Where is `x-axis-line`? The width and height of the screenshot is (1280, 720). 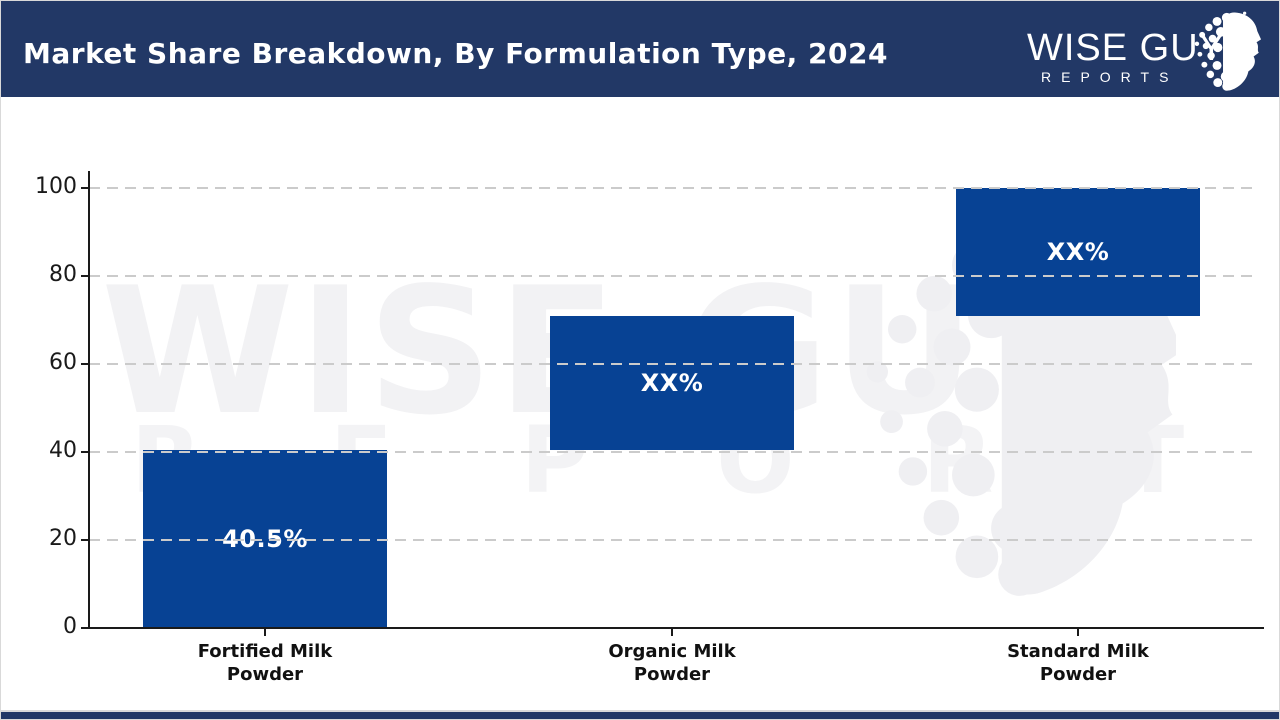 x-axis-line is located at coordinates (676, 628).